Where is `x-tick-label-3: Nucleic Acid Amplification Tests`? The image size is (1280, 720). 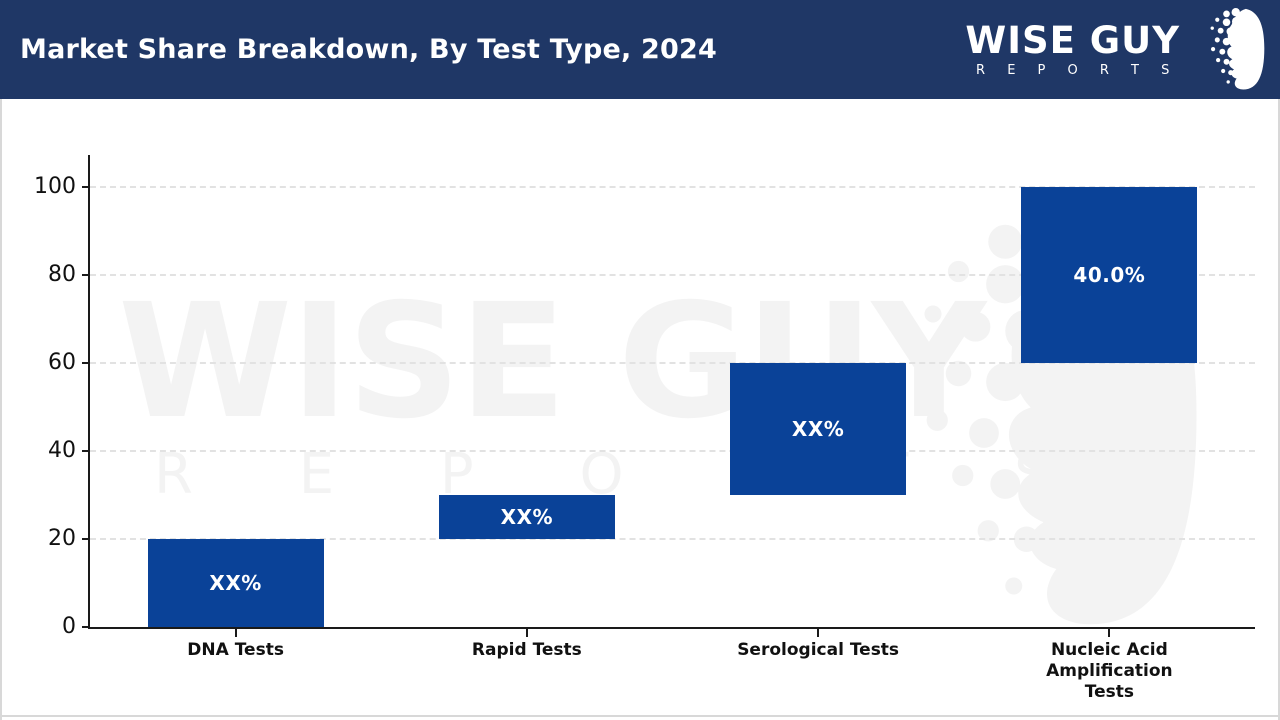
x-tick-label-3: Nucleic Acid Amplification Tests is located at coordinates (1109, 671).